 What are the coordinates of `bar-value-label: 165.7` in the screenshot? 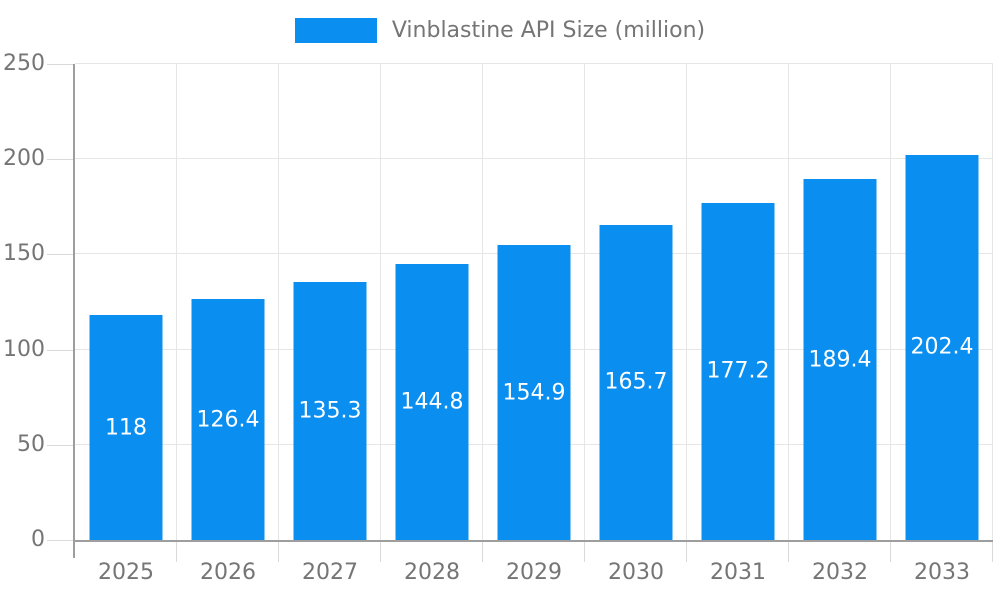 It's located at (636, 382).